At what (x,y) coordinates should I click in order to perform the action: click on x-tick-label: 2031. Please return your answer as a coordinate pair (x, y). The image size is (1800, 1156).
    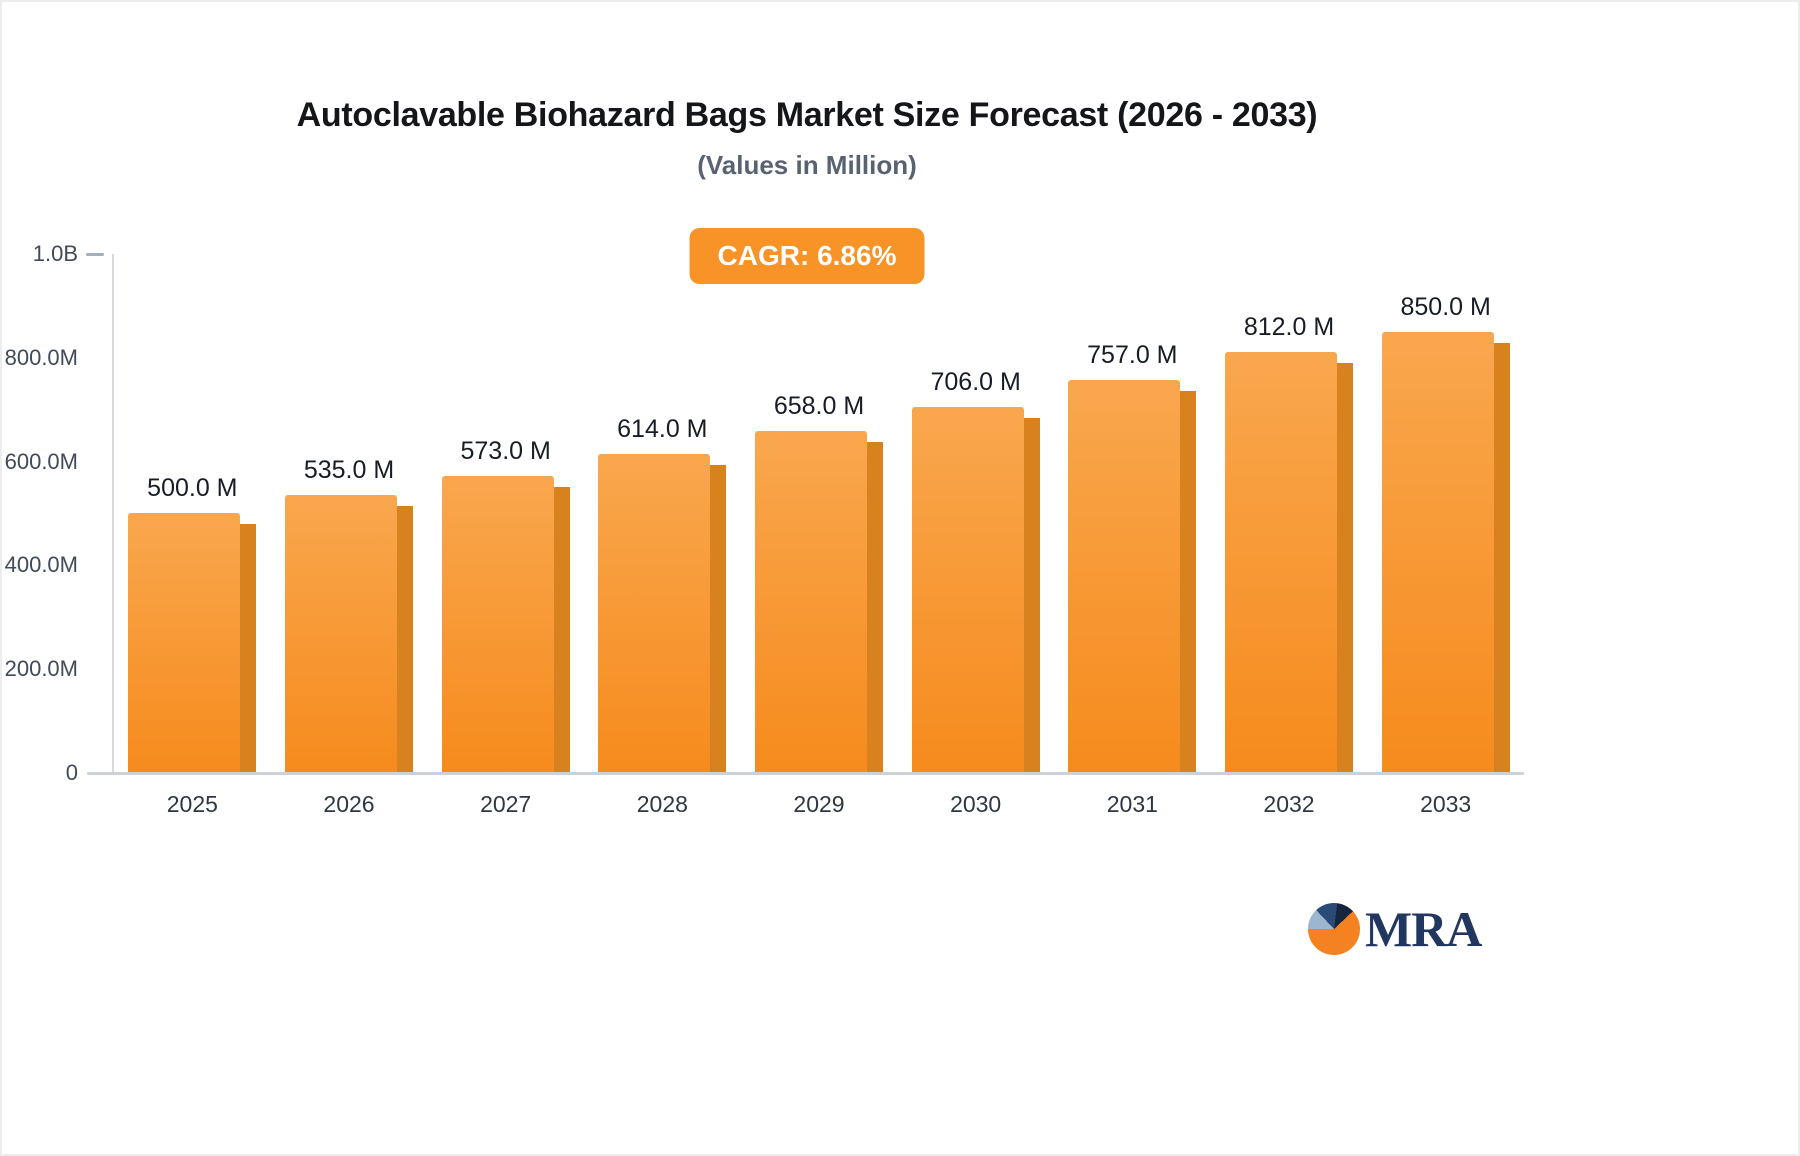
    Looking at the image, I should click on (1132, 804).